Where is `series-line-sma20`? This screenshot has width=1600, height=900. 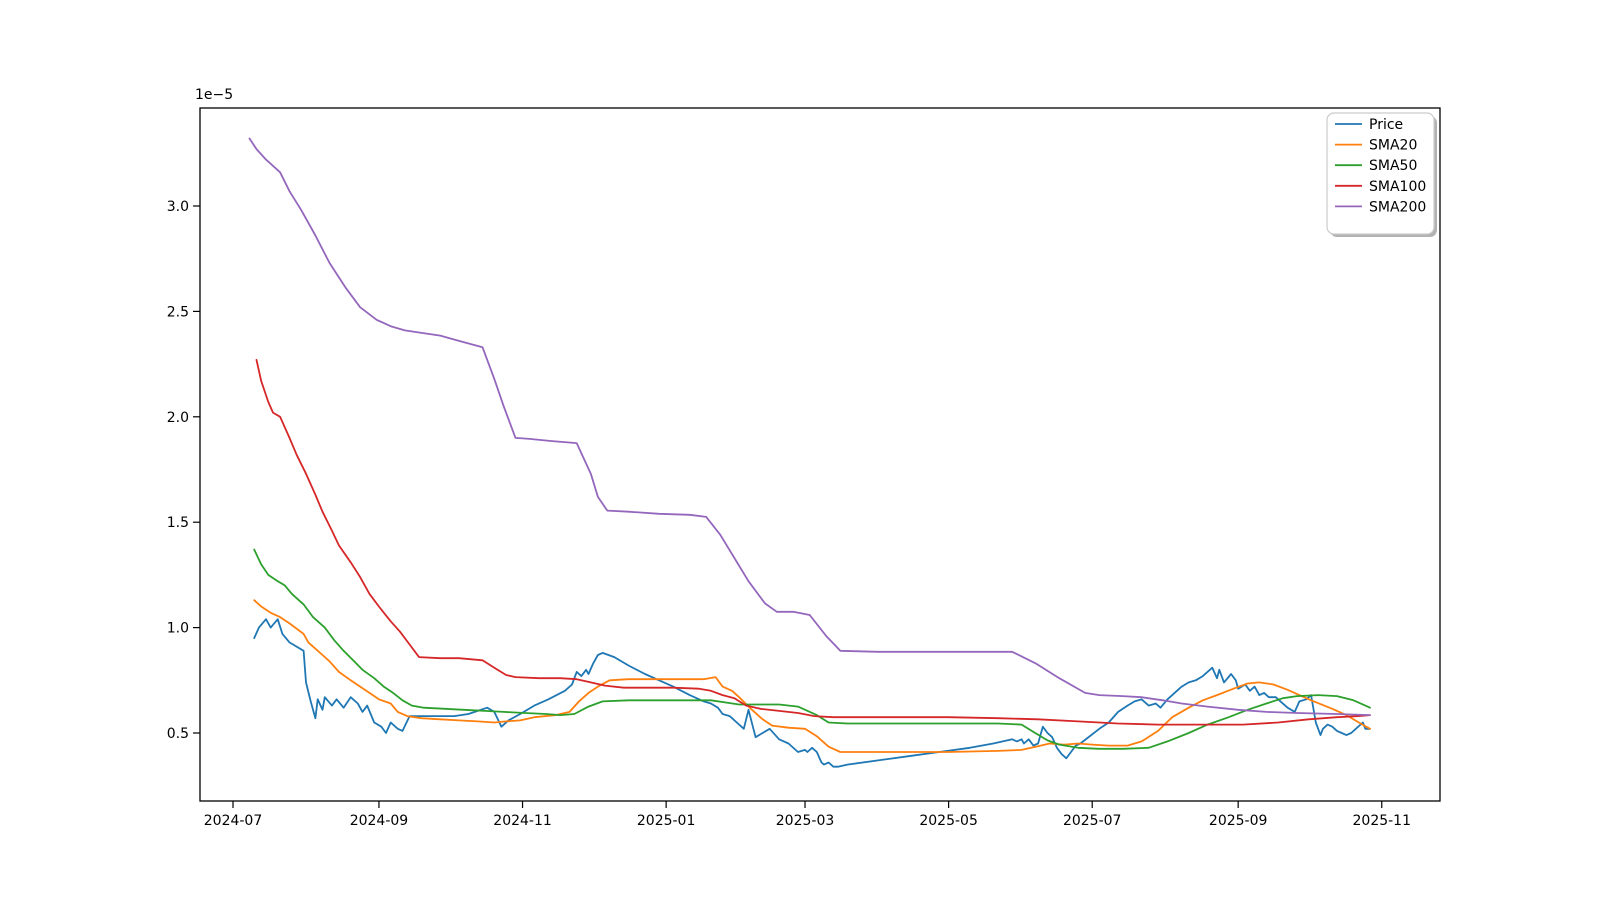
series-line-sma20 is located at coordinates (812, 676).